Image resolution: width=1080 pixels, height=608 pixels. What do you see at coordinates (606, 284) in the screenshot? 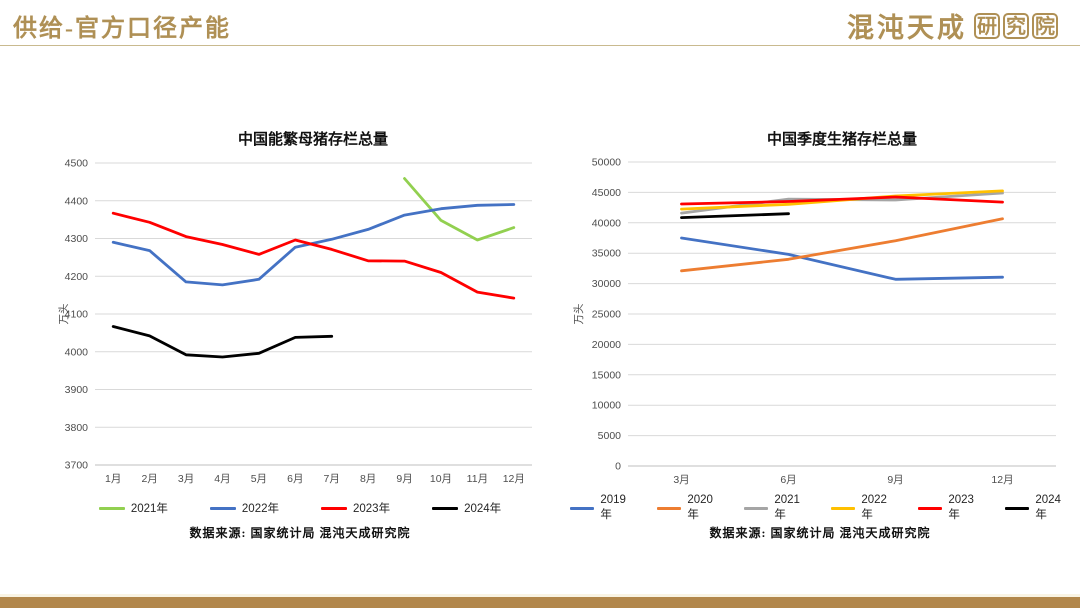
I see `y-tick-label: 30000` at bounding box center [606, 284].